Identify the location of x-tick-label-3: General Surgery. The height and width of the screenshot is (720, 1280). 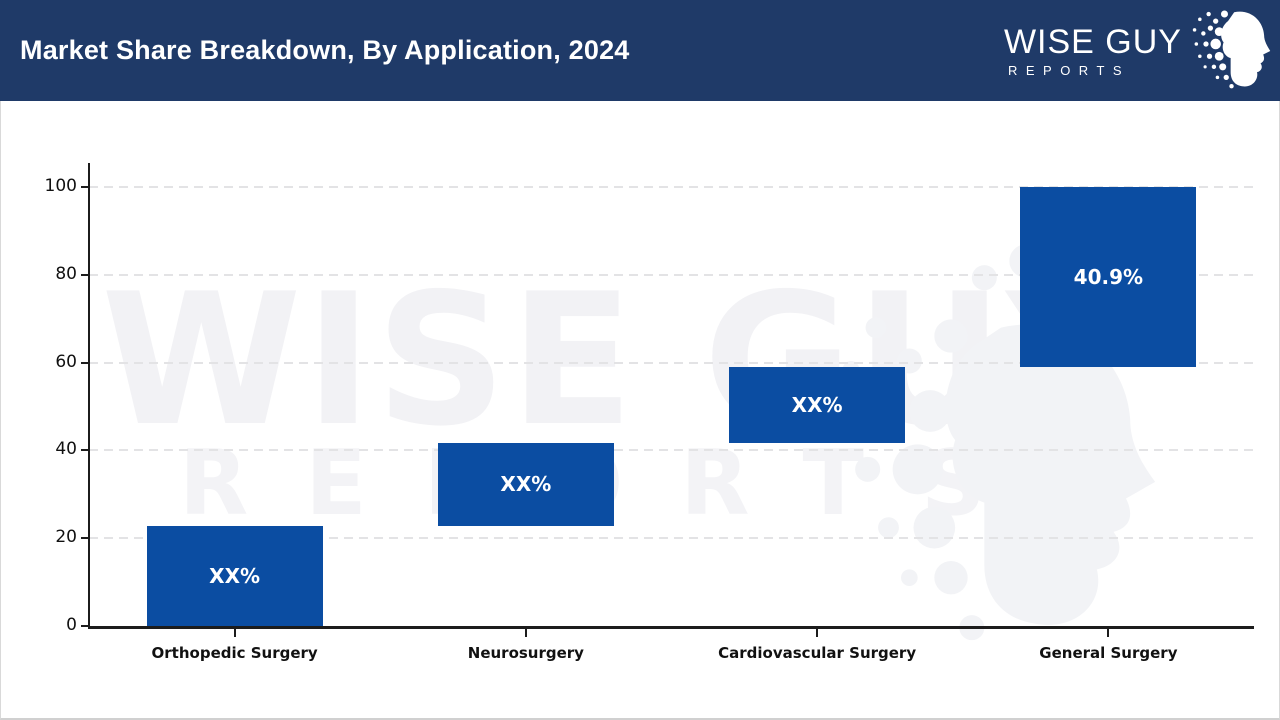
(1108, 653).